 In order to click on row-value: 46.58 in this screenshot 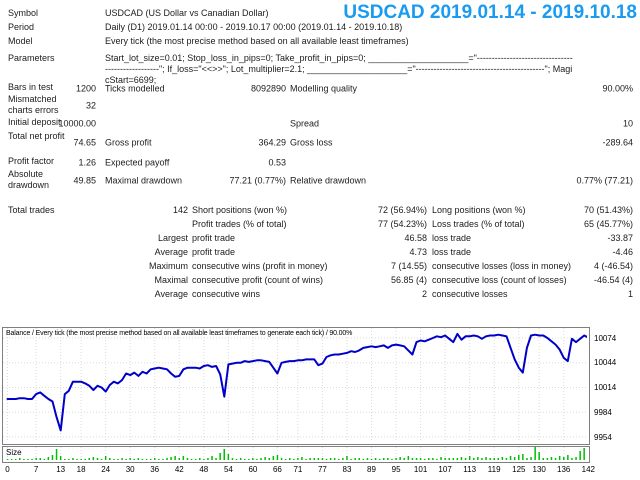, I will do `click(415, 238)`.